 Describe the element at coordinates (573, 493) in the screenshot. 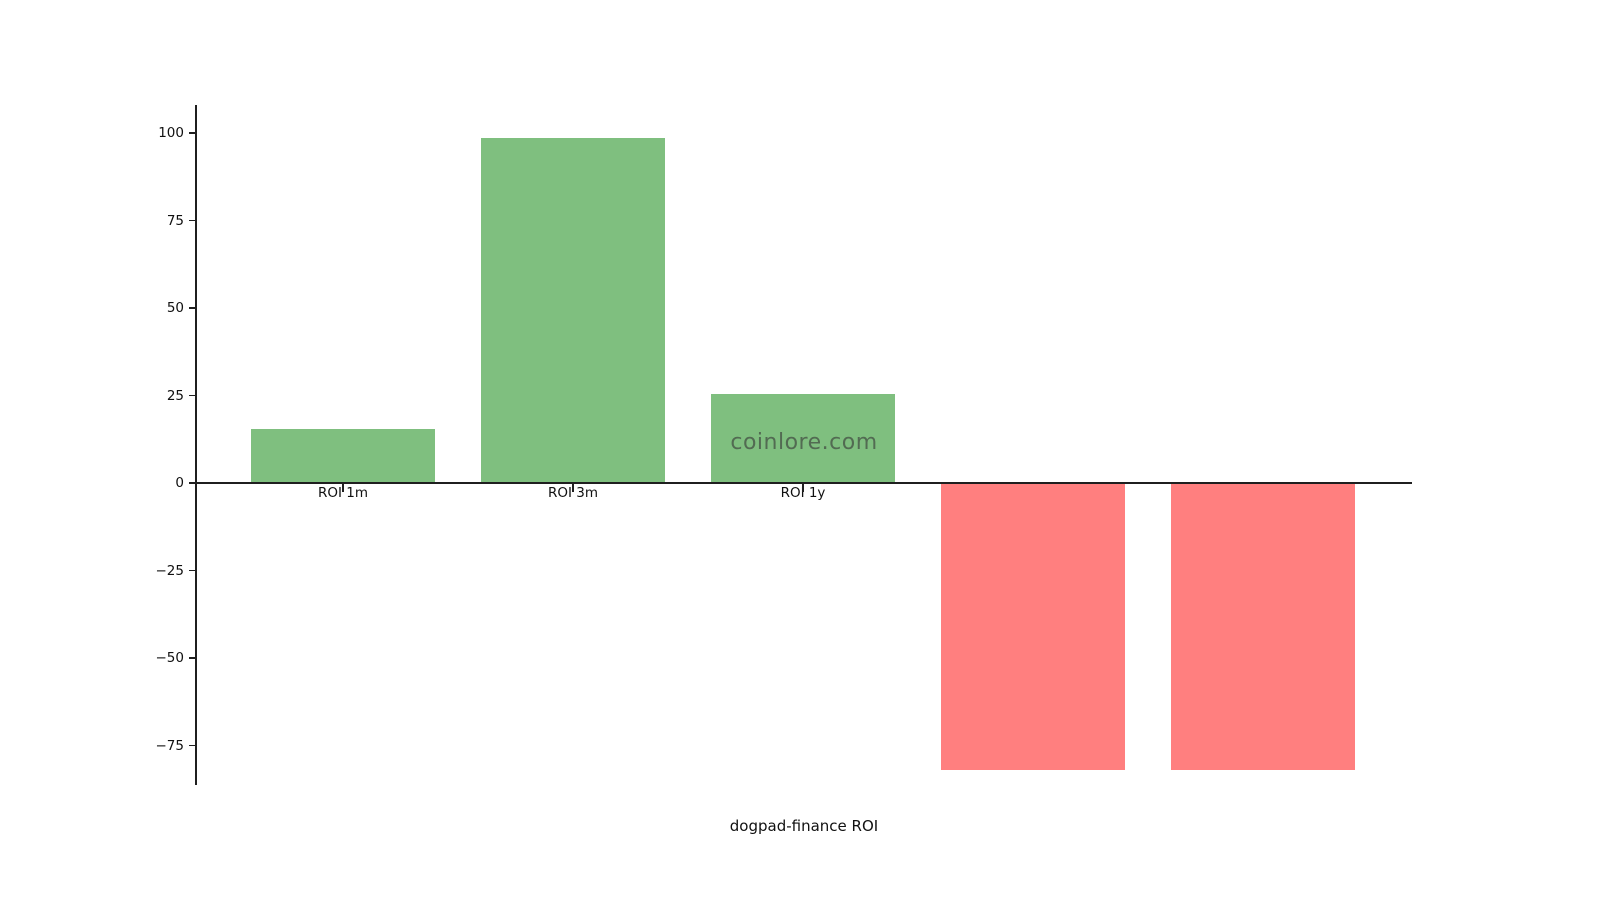

I see `x-tick-label: ROI 3m` at that location.